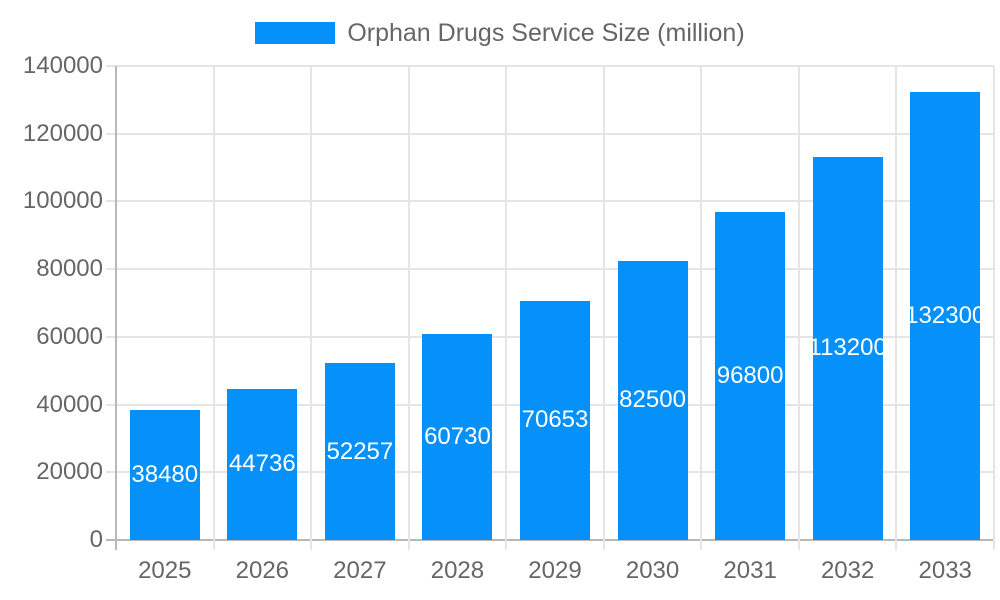  What do you see at coordinates (116, 308) in the screenshot?
I see `y-axis-line` at bounding box center [116, 308].